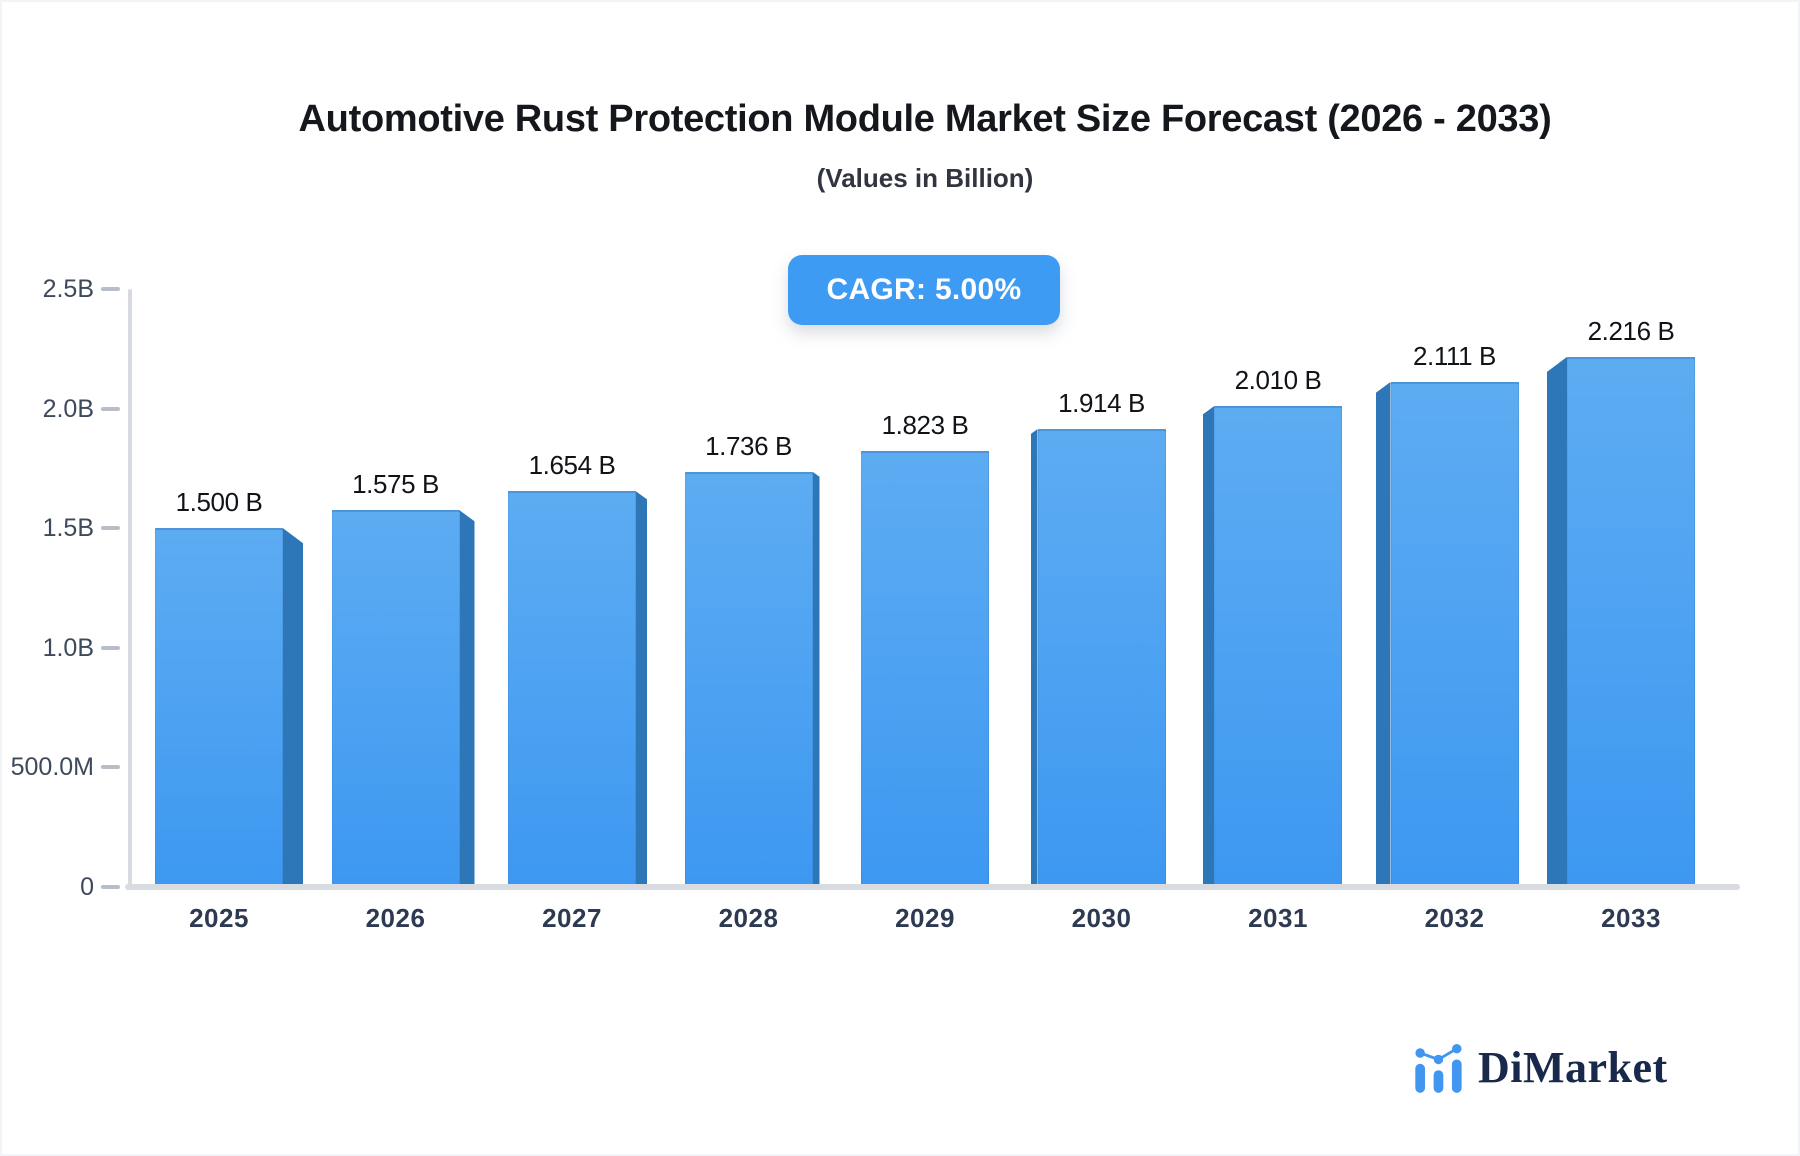 Image resolution: width=1800 pixels, height=1156 pixels. I want to click on bar-value-label: 1.575 B, so click(395, 484).